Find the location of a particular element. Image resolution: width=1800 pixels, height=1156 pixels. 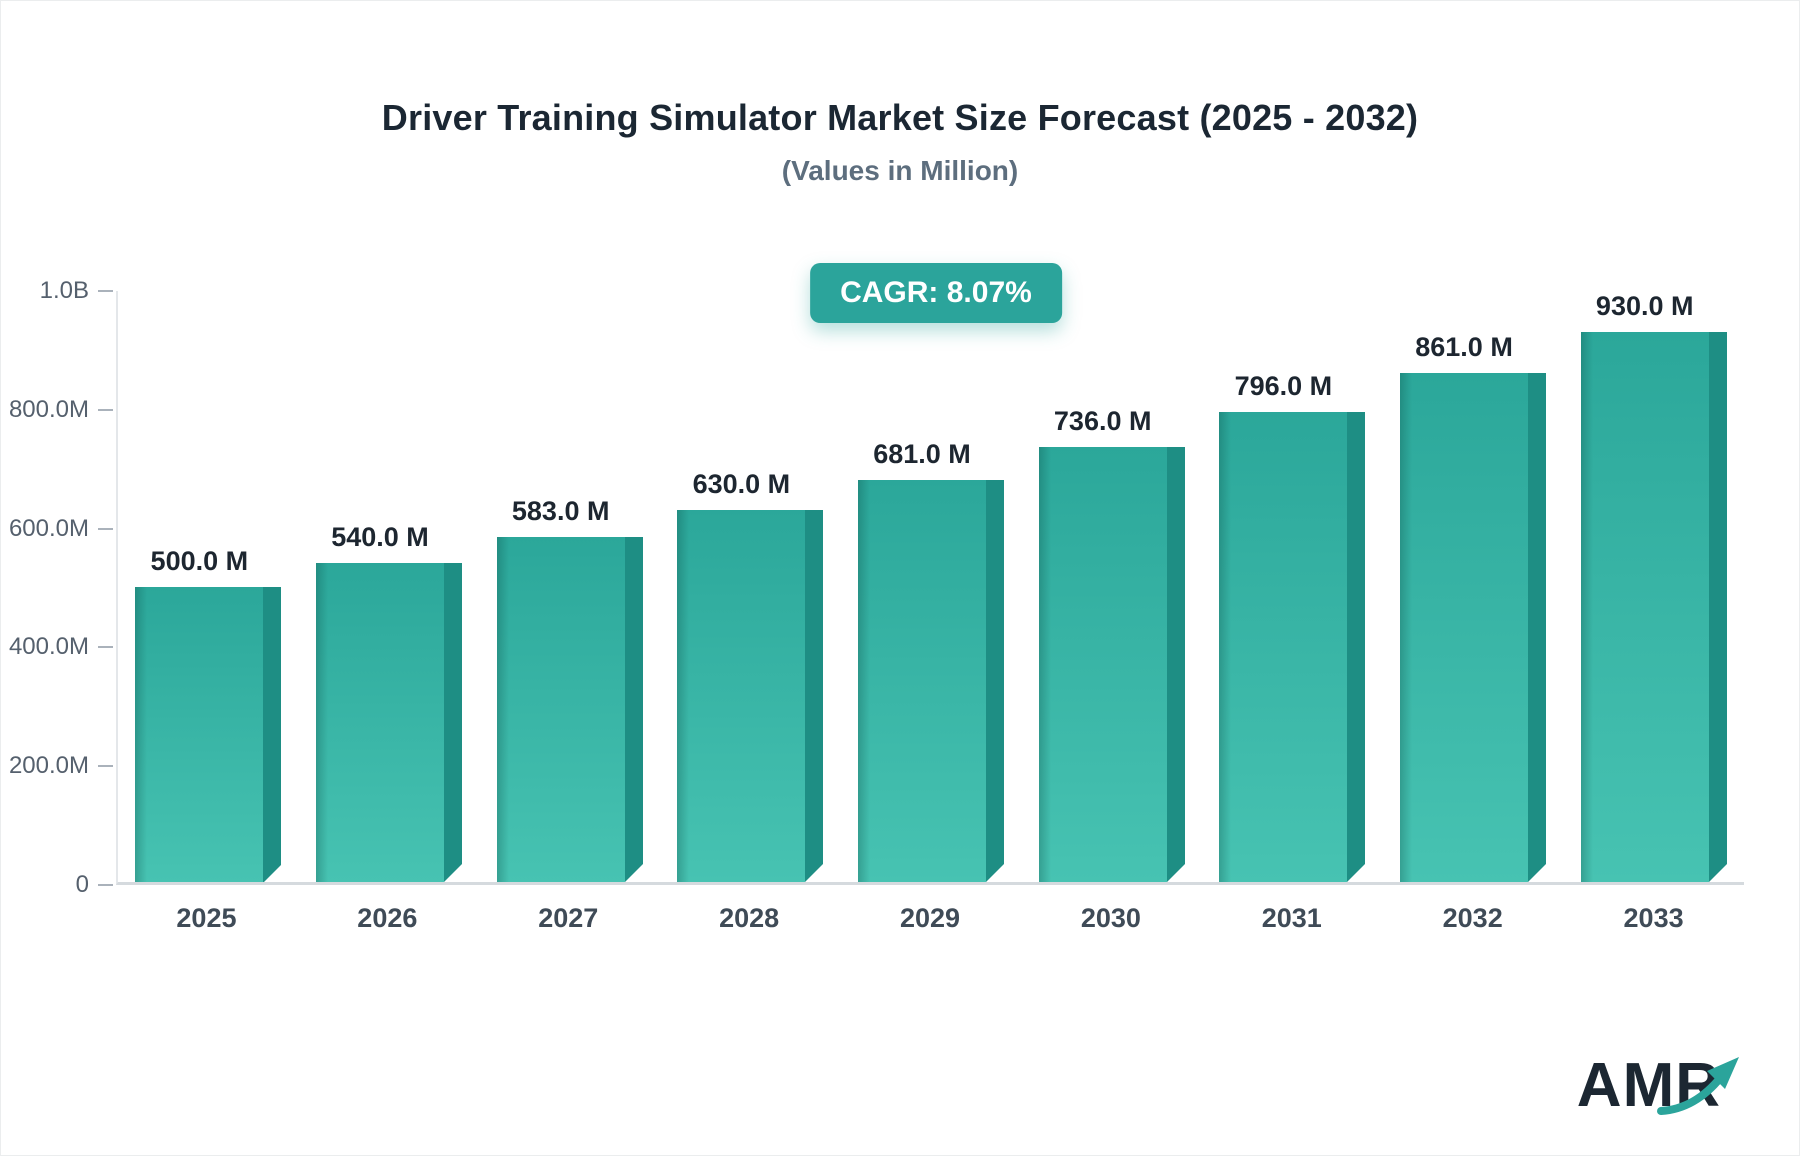

bar-group: 861.0 M is located at coordinates (1473, 586).